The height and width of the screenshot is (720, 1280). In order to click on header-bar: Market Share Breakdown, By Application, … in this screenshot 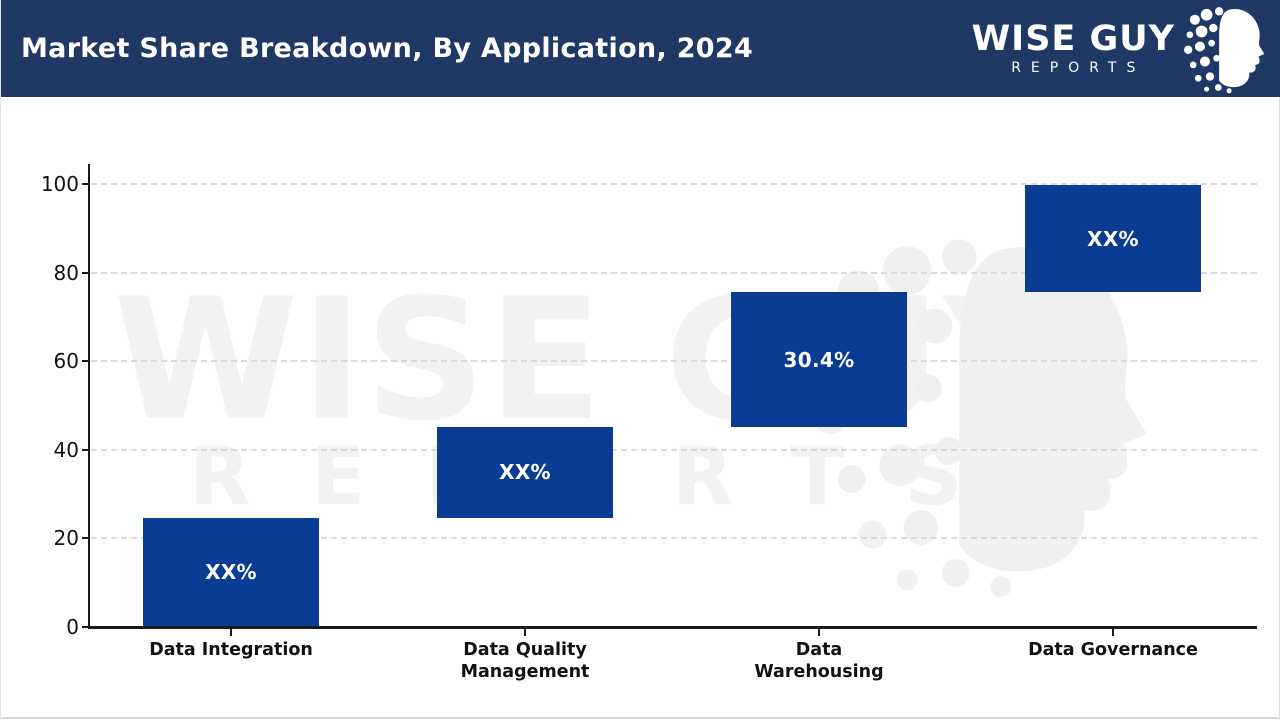, I will do `click(640, 48)`.